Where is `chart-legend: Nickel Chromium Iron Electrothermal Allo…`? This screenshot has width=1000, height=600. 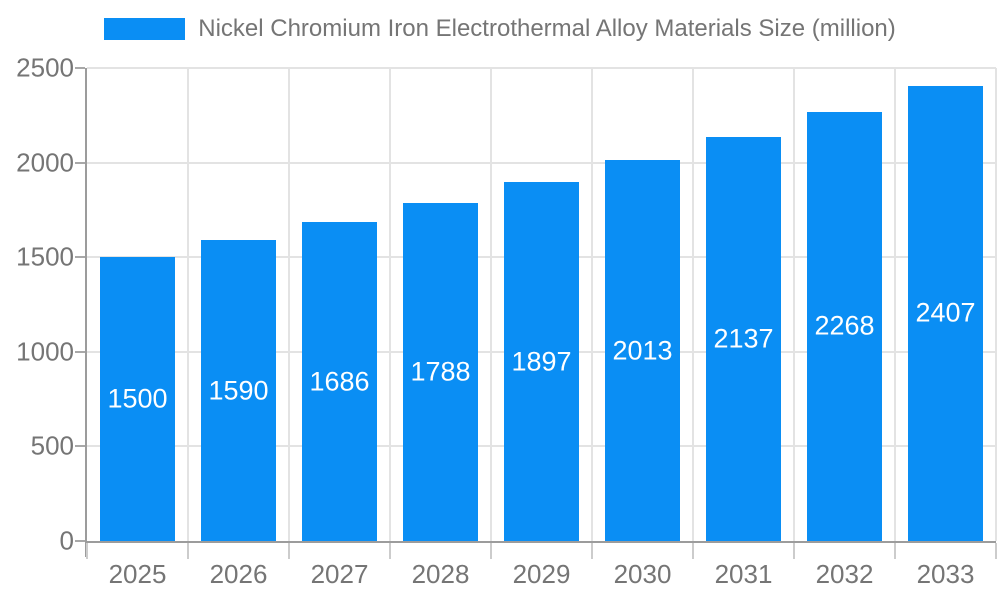 chart-legend: Nickel Chromium Iron Electrothermal Allo… is located at coordinates (500, 29).